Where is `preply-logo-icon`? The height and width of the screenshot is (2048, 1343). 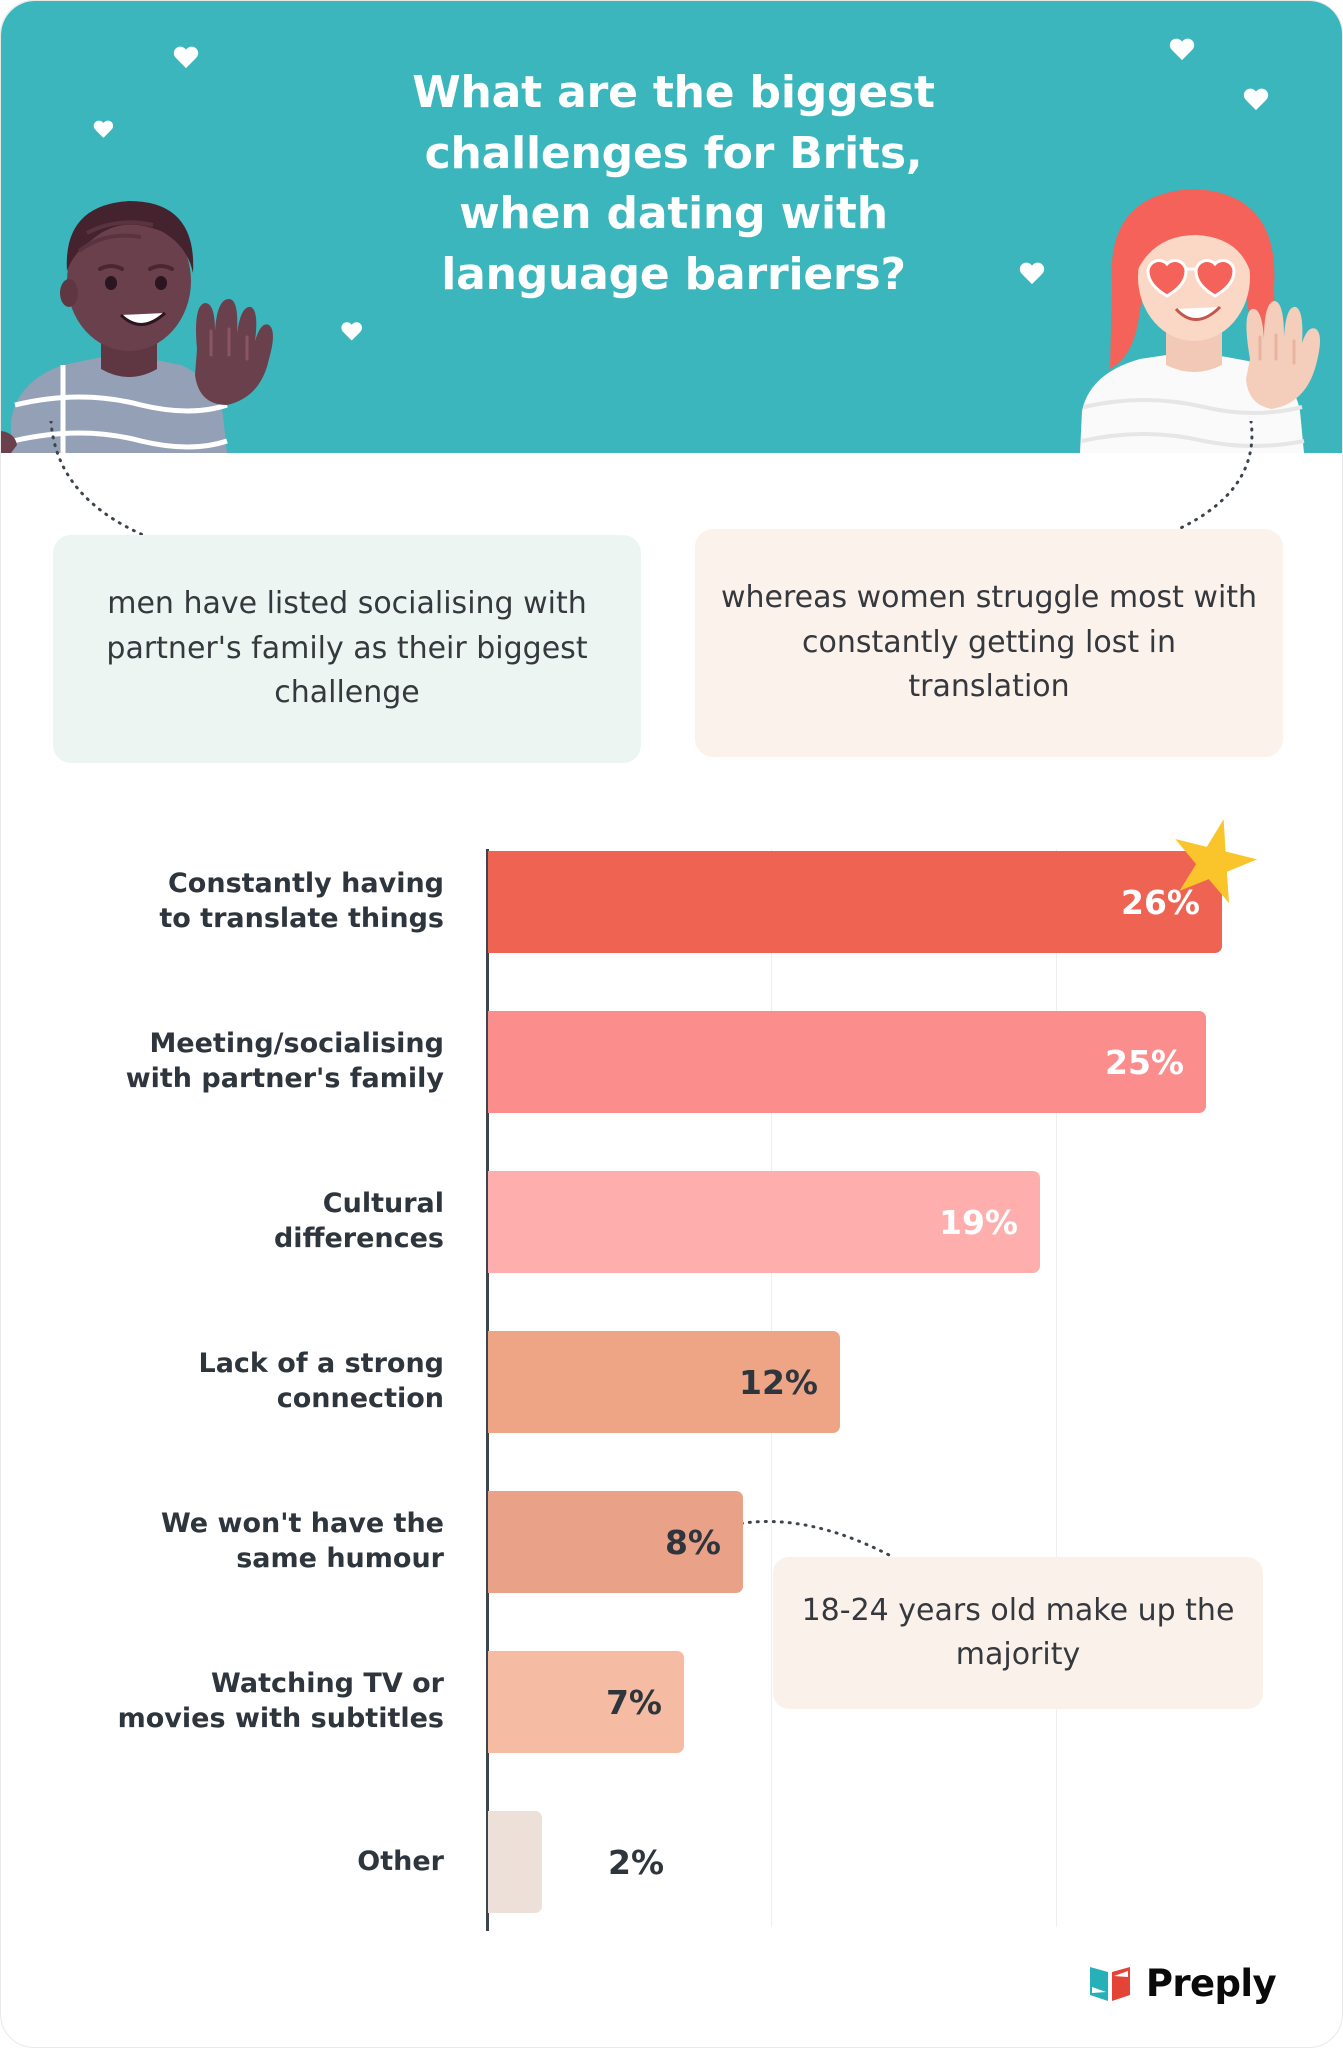 preply-logo-icon is located at coordinates (1109, 1984).